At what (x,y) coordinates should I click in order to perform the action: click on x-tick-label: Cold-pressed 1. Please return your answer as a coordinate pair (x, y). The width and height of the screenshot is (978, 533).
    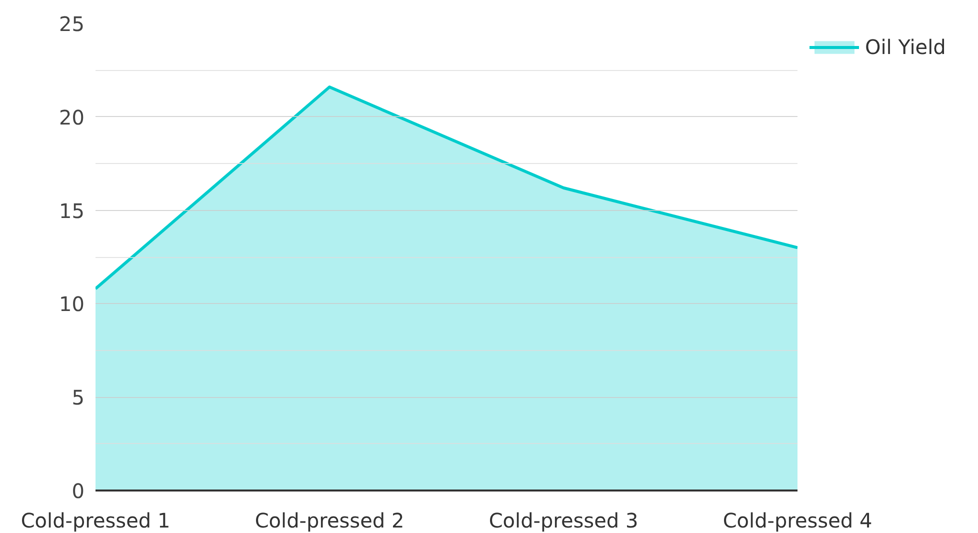
    Looking at the image, I should click on (95, 520).